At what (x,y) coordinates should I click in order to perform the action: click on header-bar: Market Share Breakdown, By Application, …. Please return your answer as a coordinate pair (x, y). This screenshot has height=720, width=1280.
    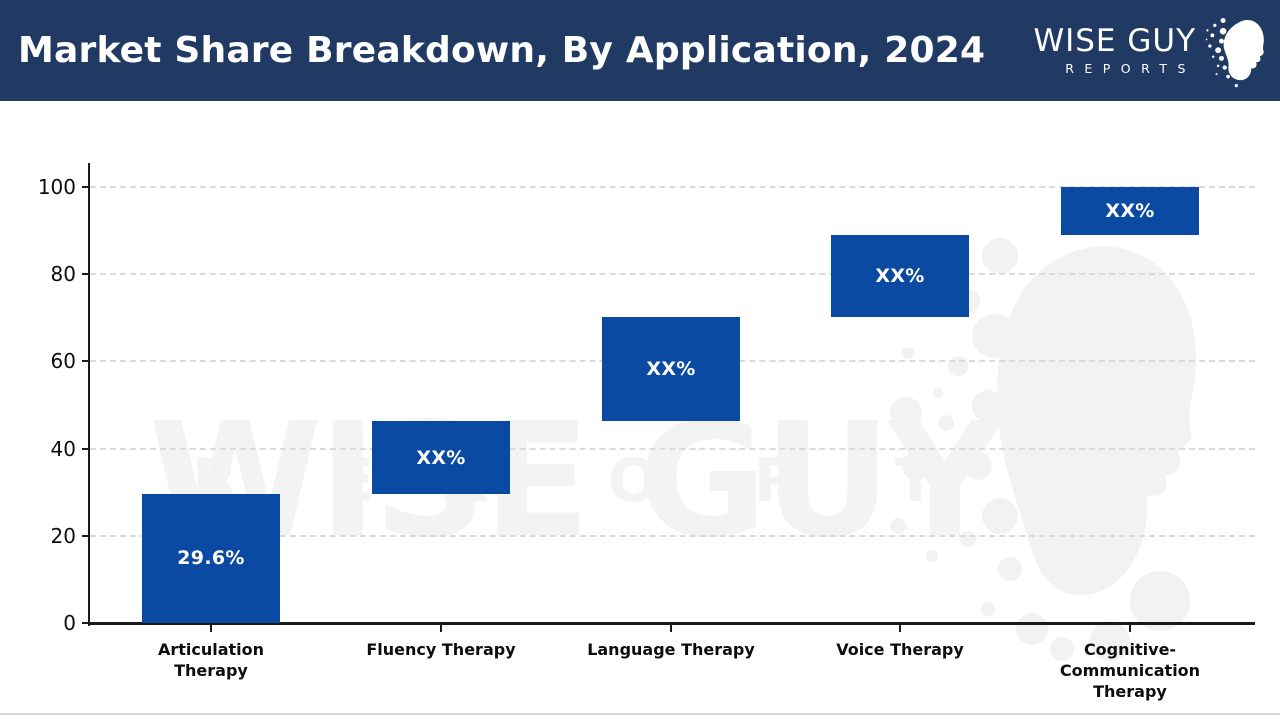
    Looking at the image, I should click on (640, 50).